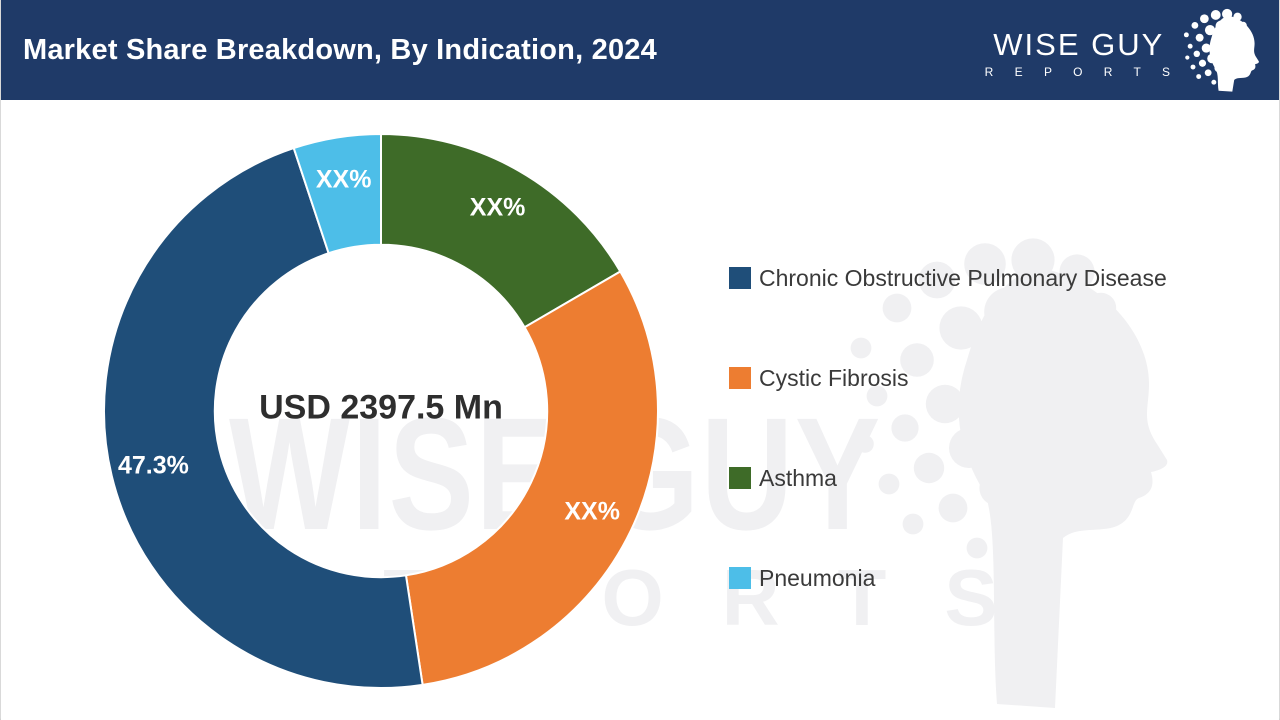 The width and height of the screenshot is (1280, 720). Describe the element at coordinates (817, 577) in the screenshot. I see `legend-label-pneumonia: Pneumonia` at that location.